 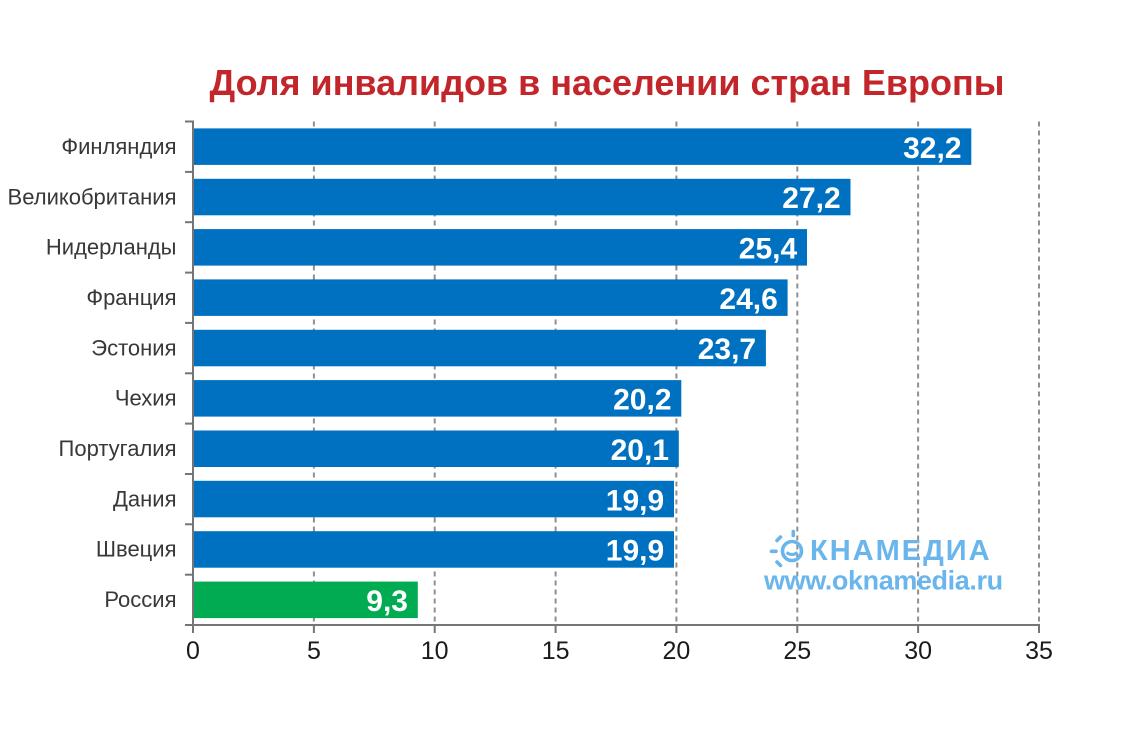 I want to click on svg-text: Эстония, so click(x=133, y=347).